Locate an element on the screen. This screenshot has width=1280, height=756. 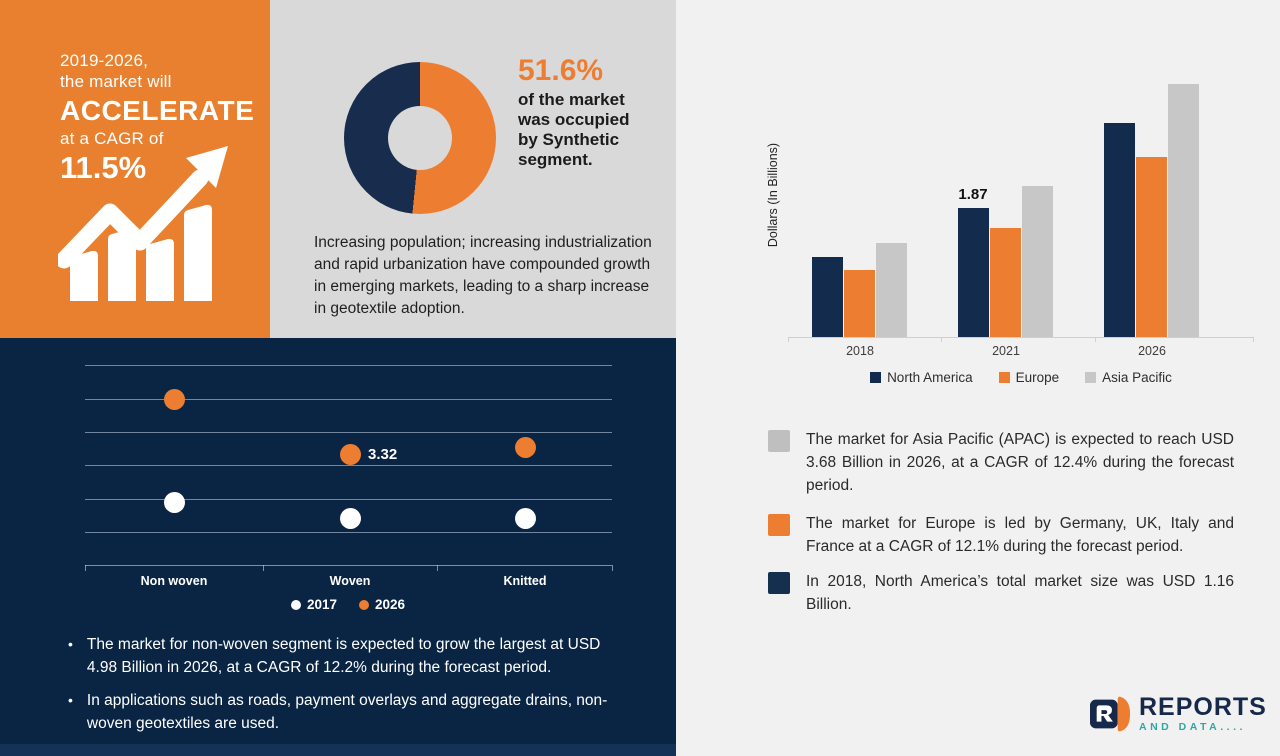
bar-chart-x-axis is located at coordinates (1021, 337).